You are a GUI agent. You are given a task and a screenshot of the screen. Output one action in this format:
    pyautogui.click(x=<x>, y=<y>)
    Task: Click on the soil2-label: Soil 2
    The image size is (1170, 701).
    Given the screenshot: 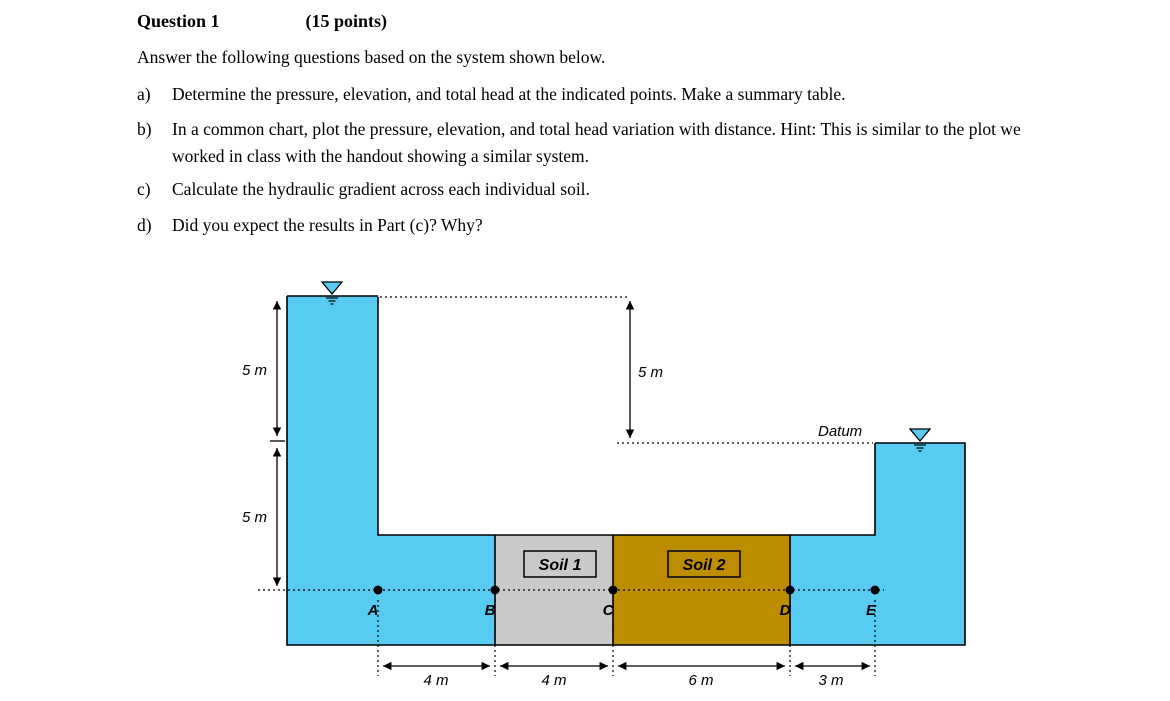 What is the action you would take?
    pyautogui.click(x=704, y=565)
    